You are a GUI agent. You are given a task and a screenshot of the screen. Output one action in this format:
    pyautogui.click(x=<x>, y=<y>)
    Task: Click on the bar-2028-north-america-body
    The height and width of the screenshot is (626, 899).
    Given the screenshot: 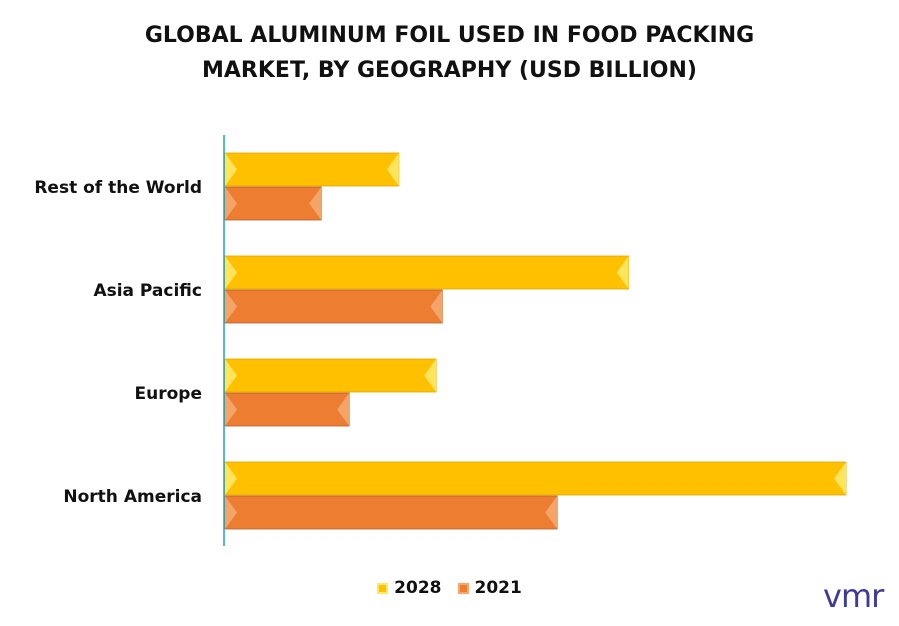 What is the action you would take?
    pyautogui.click(x=535, y=478)
    